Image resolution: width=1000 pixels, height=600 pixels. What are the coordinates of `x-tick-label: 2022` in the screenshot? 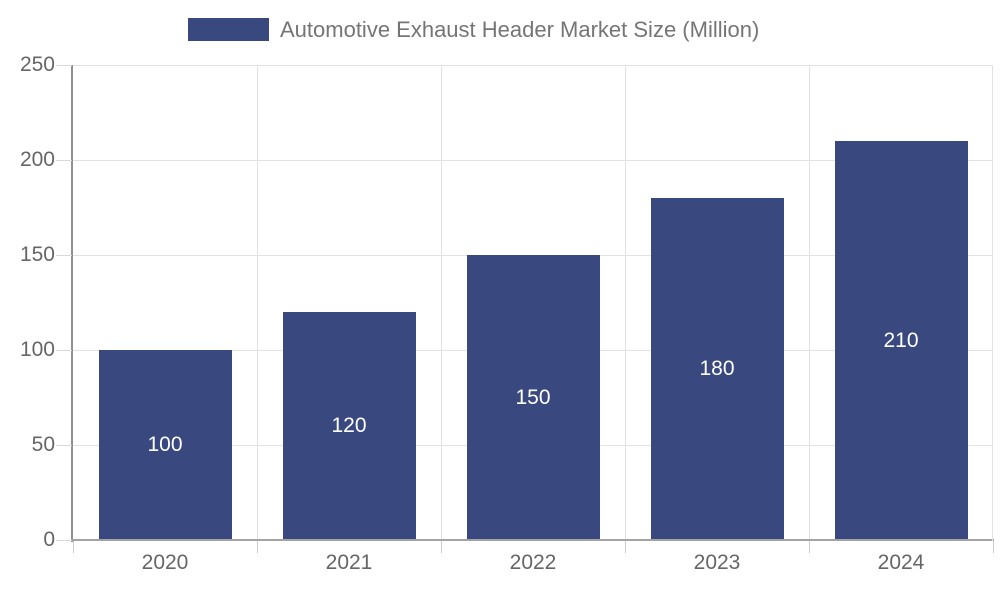 It's located at (533, 562).